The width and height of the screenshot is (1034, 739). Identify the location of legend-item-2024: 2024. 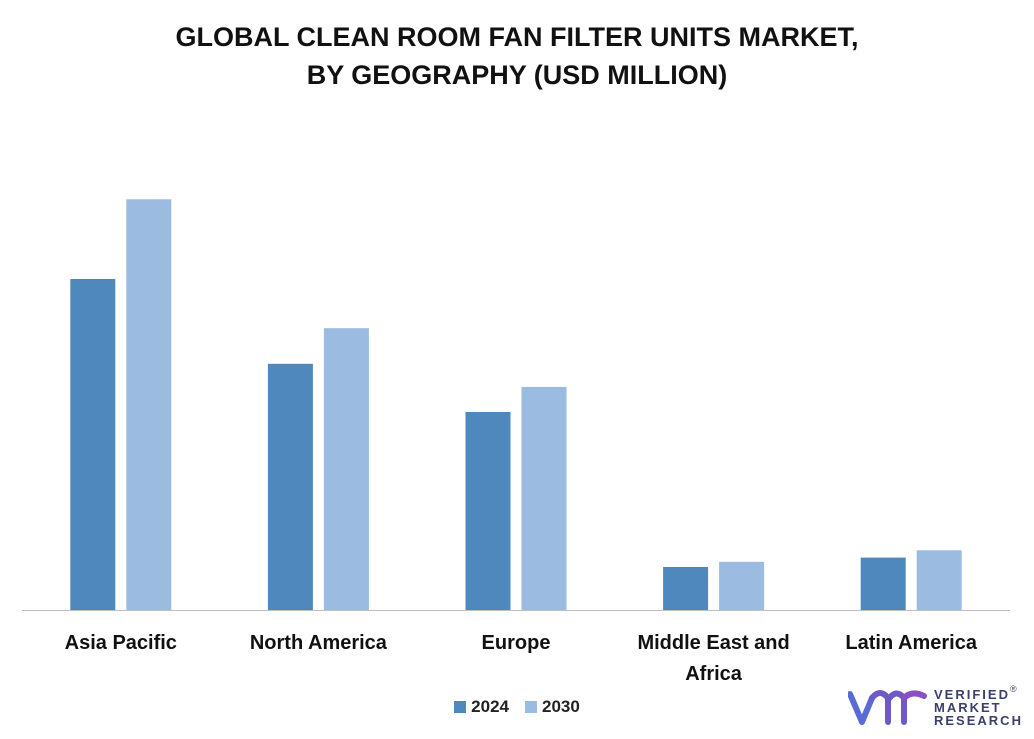
(481, 707).